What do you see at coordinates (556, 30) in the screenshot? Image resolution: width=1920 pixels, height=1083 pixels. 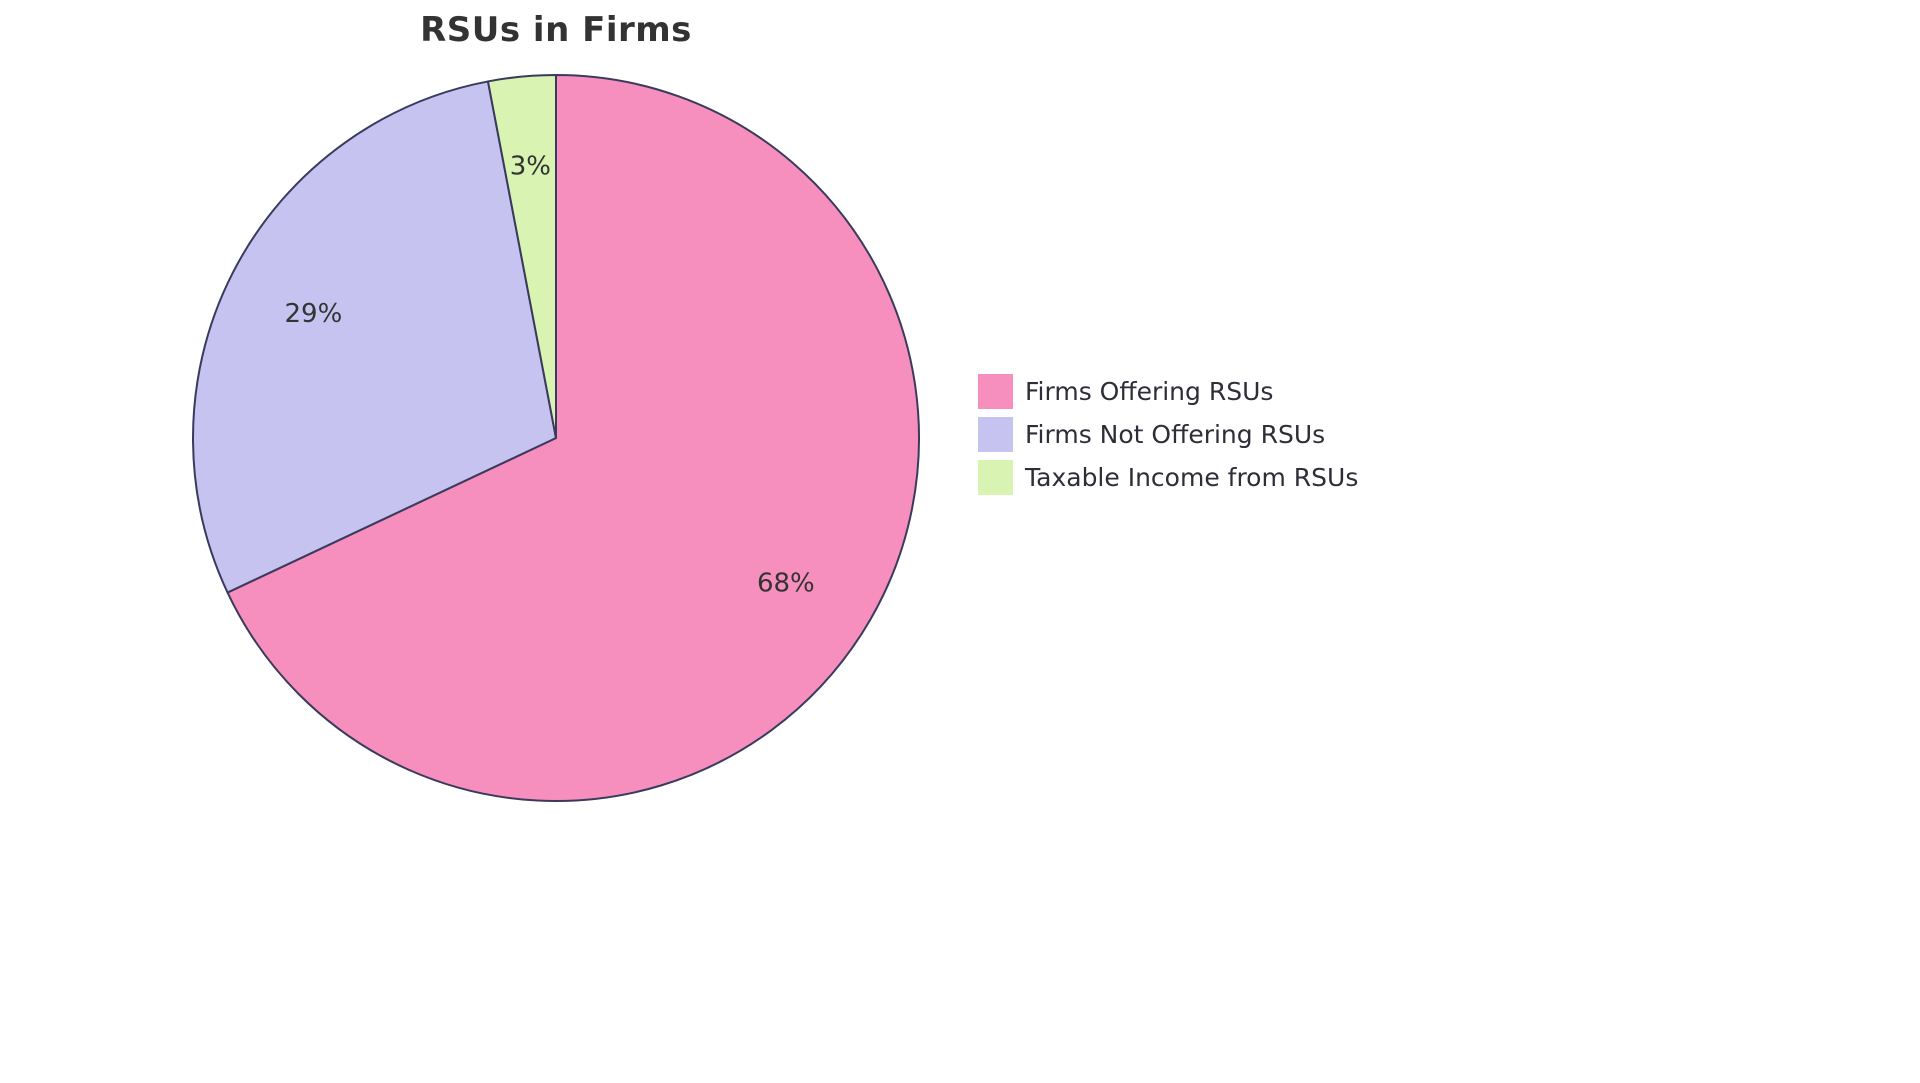 I see `chart-title: RSUs in Firms` at bounding box center [556, 30].